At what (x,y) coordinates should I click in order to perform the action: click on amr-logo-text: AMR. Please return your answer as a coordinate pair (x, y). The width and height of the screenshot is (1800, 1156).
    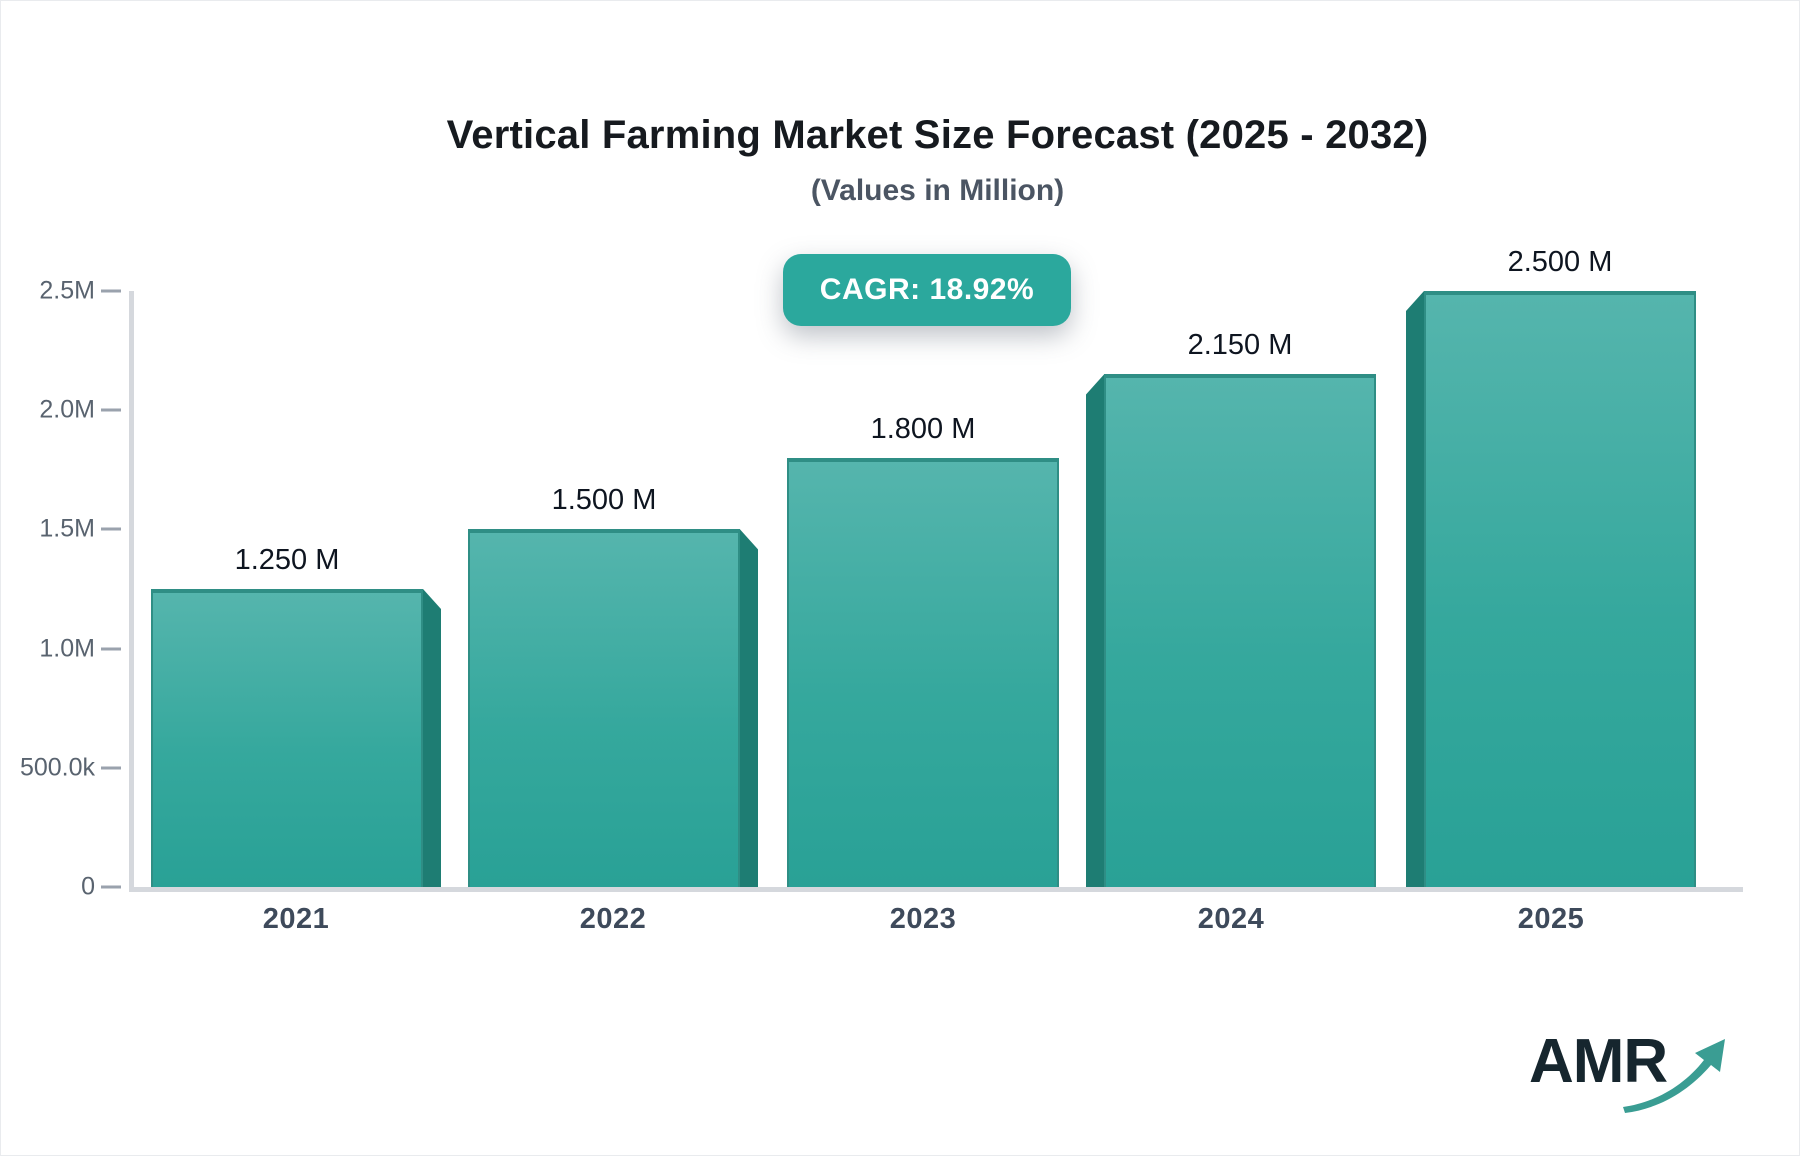
    Looking at the image, I should click on (1598, 1061).